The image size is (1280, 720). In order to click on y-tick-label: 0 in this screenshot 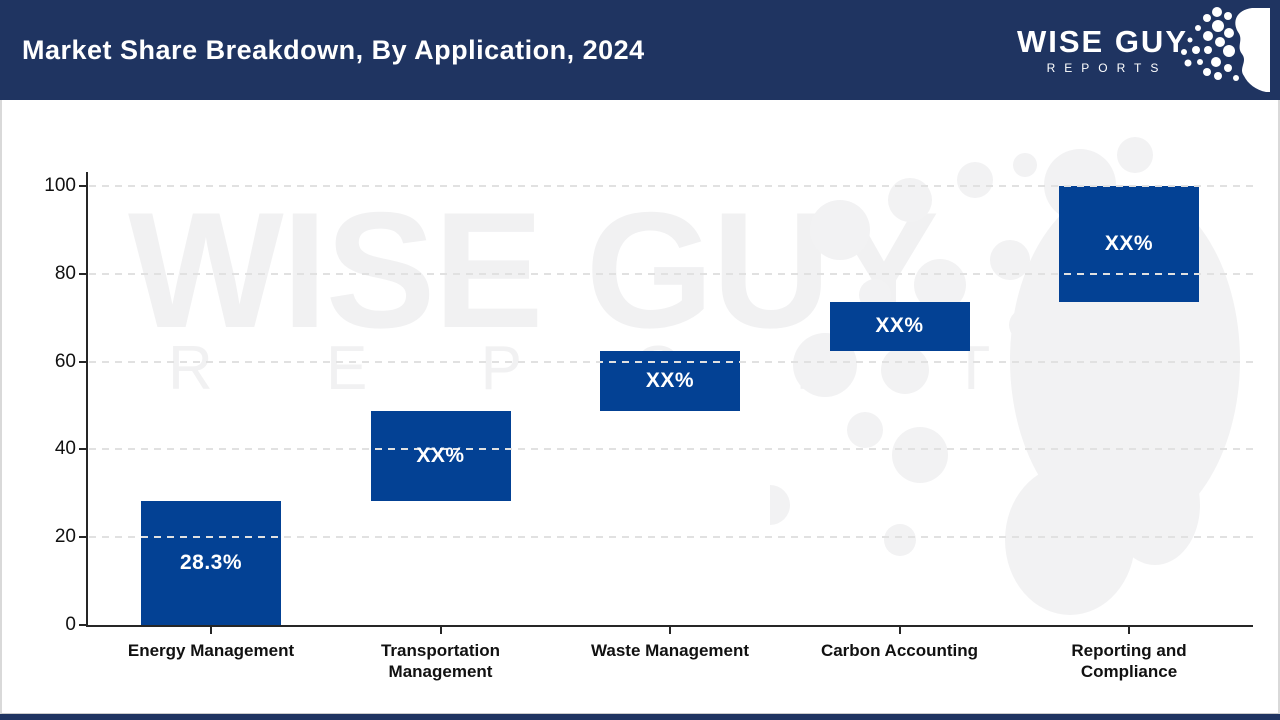, I will do `click(70, 624)`.